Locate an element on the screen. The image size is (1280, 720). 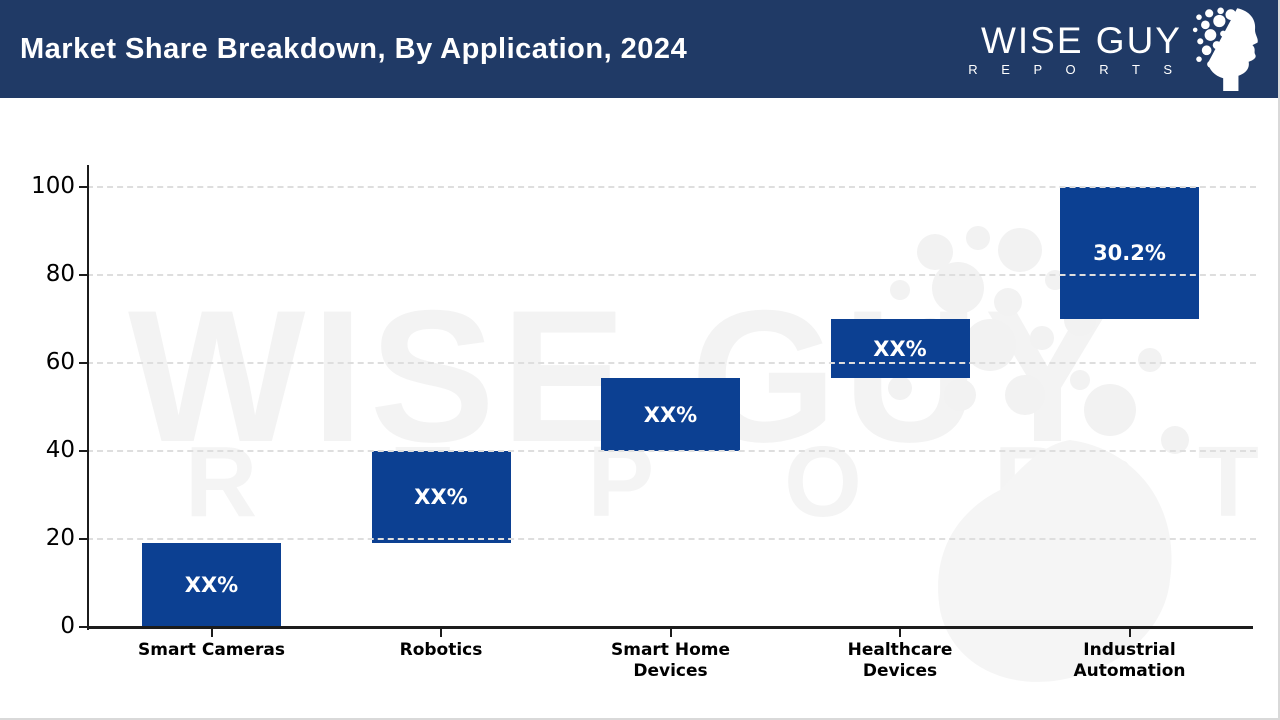
y-tick-label-40: 40 is located at coordinates (60, 450).